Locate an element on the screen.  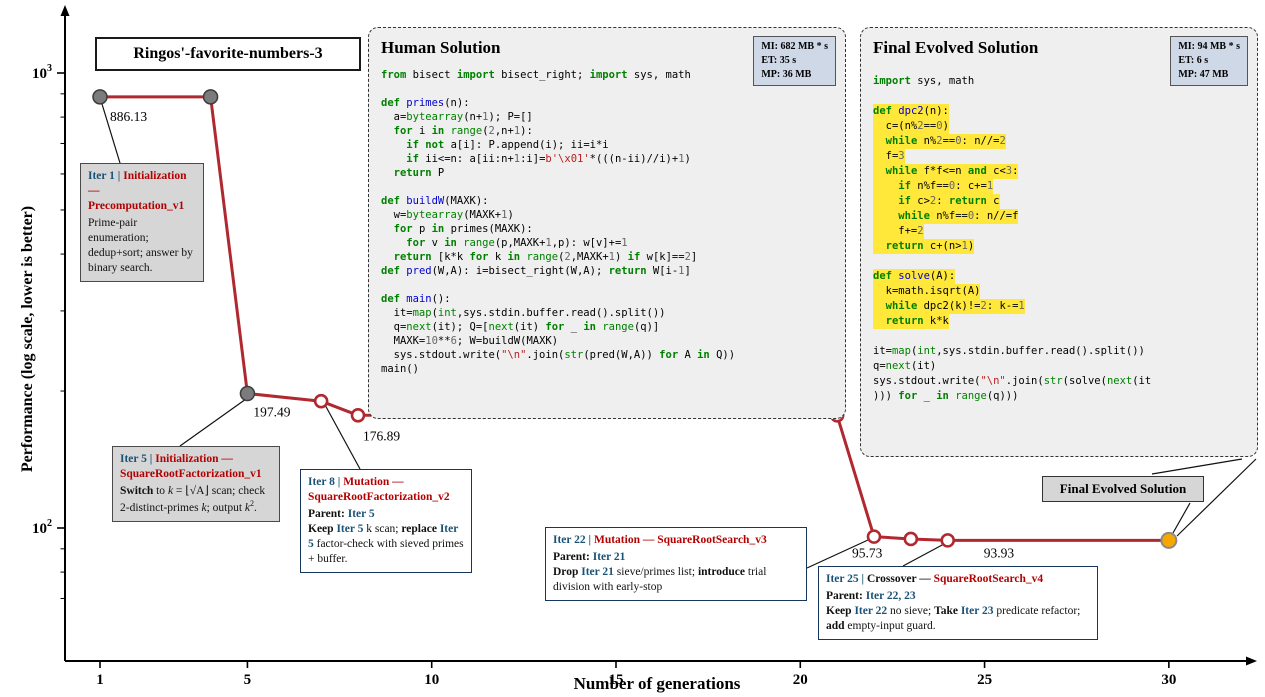
final-solution-metrics: MI: 94 MB * s ET: 6 s MP: 47 MB is located at coordinates (1209, 61).